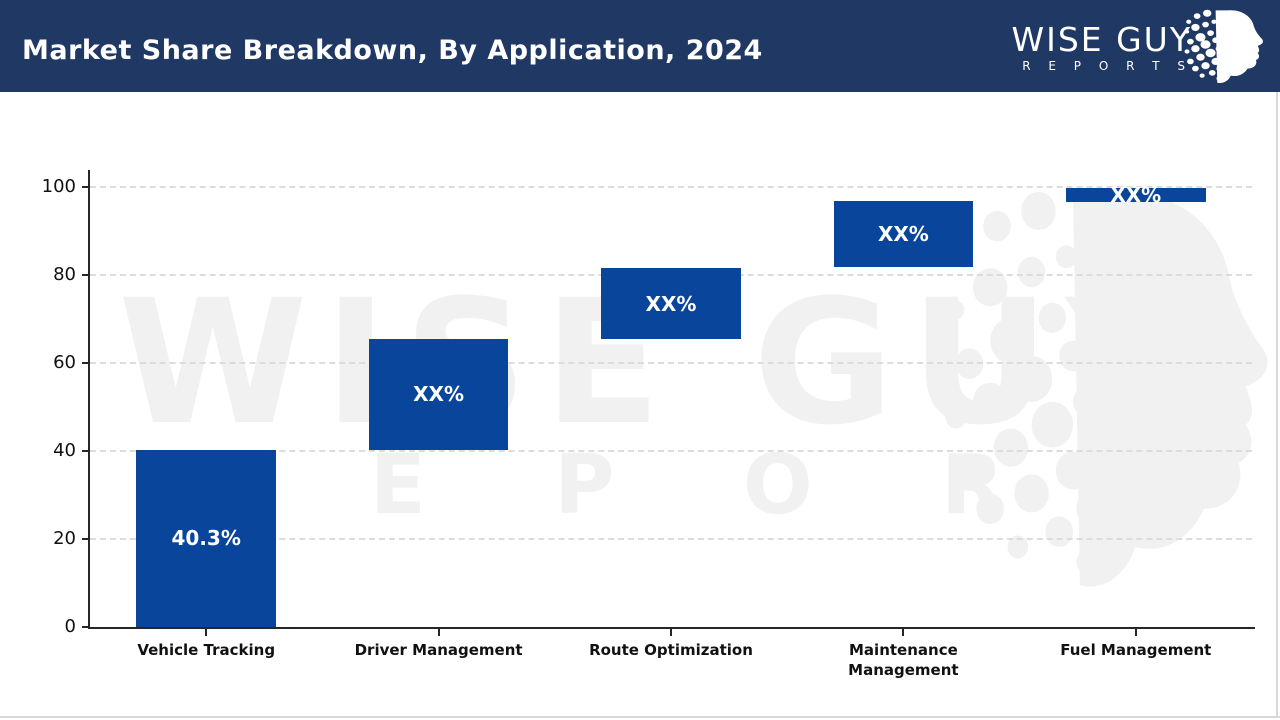  What do you see at coordinates (58, 186) in the screenshot?
I see `y-tick-label-100: 100` at bounding box center [58, 186].